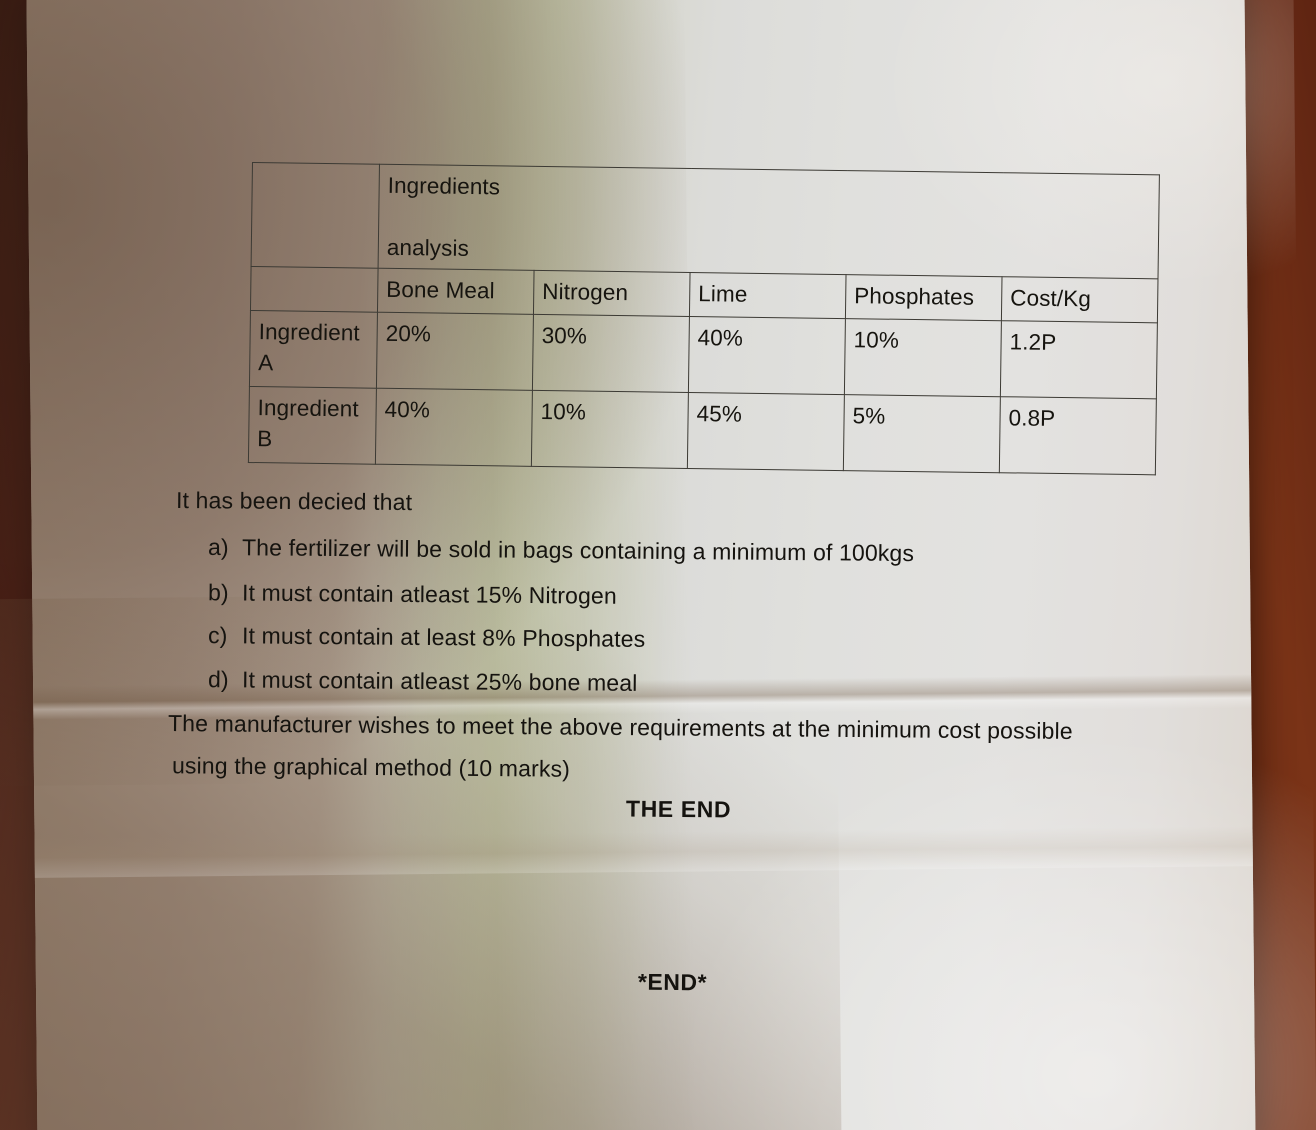  I want to click on list-item: d) It must contain atleast 25% bone meal, so click(423, 681).